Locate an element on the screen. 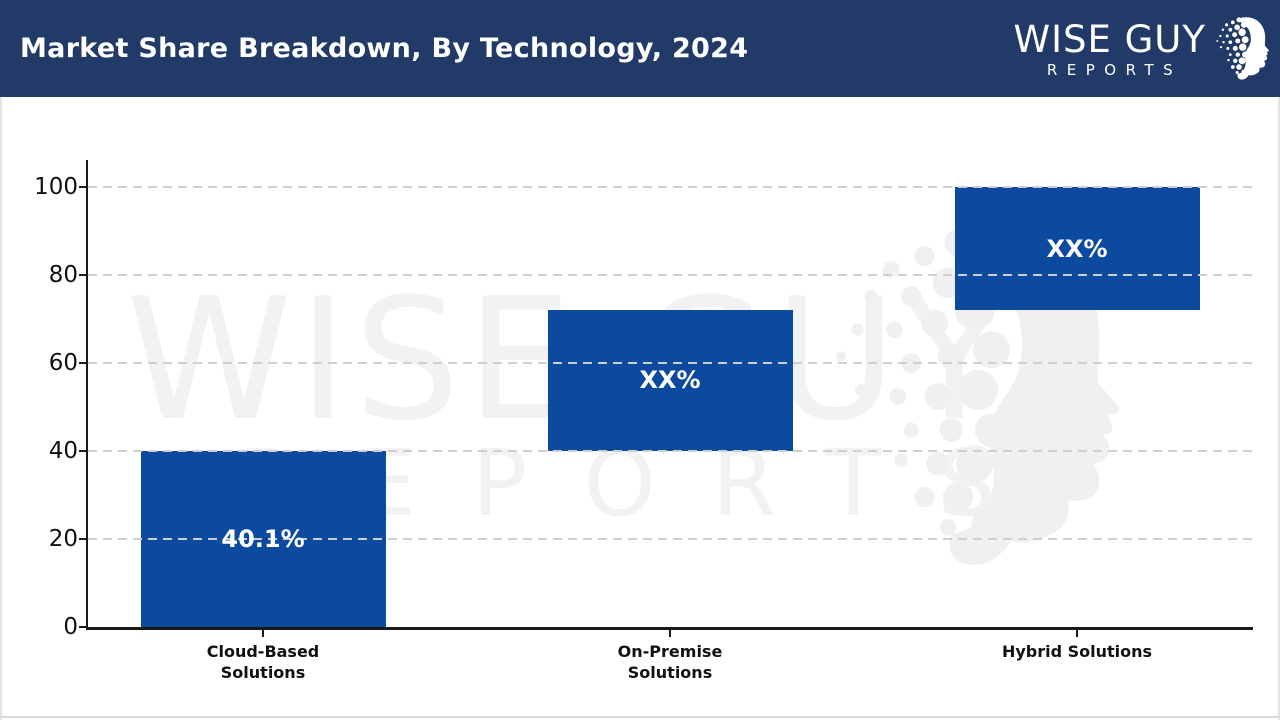 Image resolution: width=1280 pixels, height=720 pixels. bar-value-label: 40.1% is located at coordinates (263, 538).